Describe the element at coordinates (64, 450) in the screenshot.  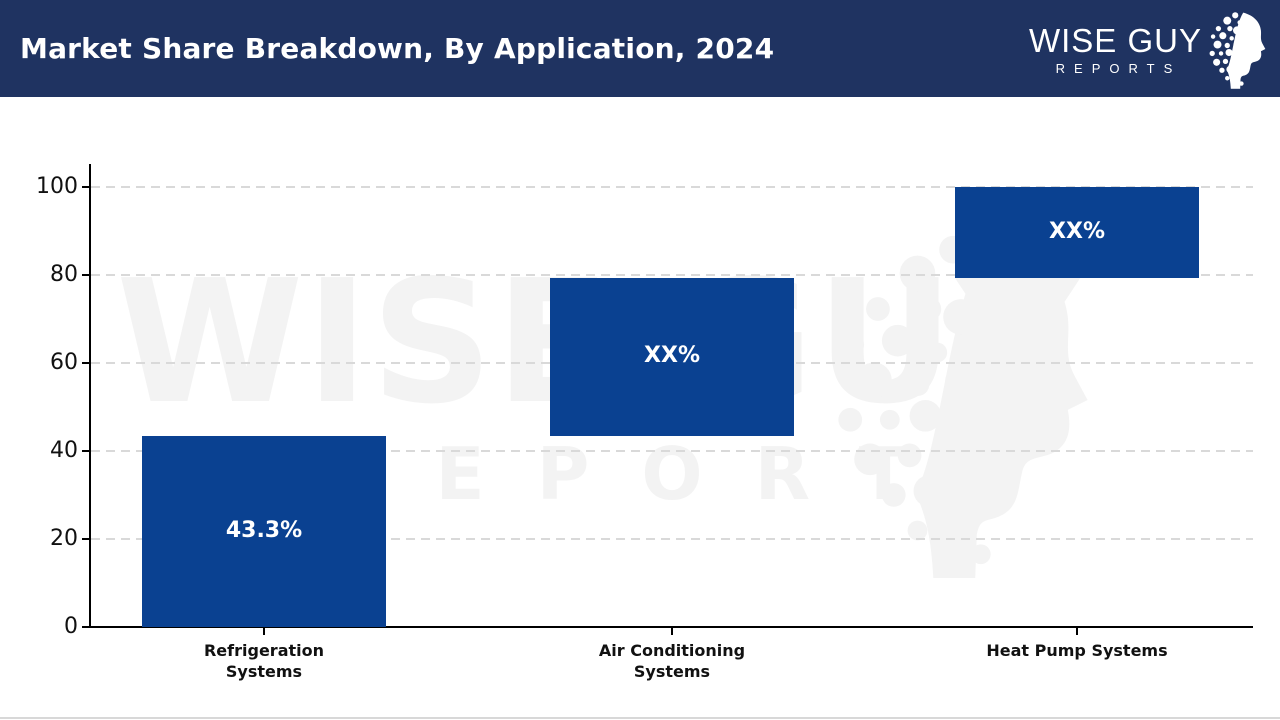
I see `y-axis-tick-label-40: 40` at that location.